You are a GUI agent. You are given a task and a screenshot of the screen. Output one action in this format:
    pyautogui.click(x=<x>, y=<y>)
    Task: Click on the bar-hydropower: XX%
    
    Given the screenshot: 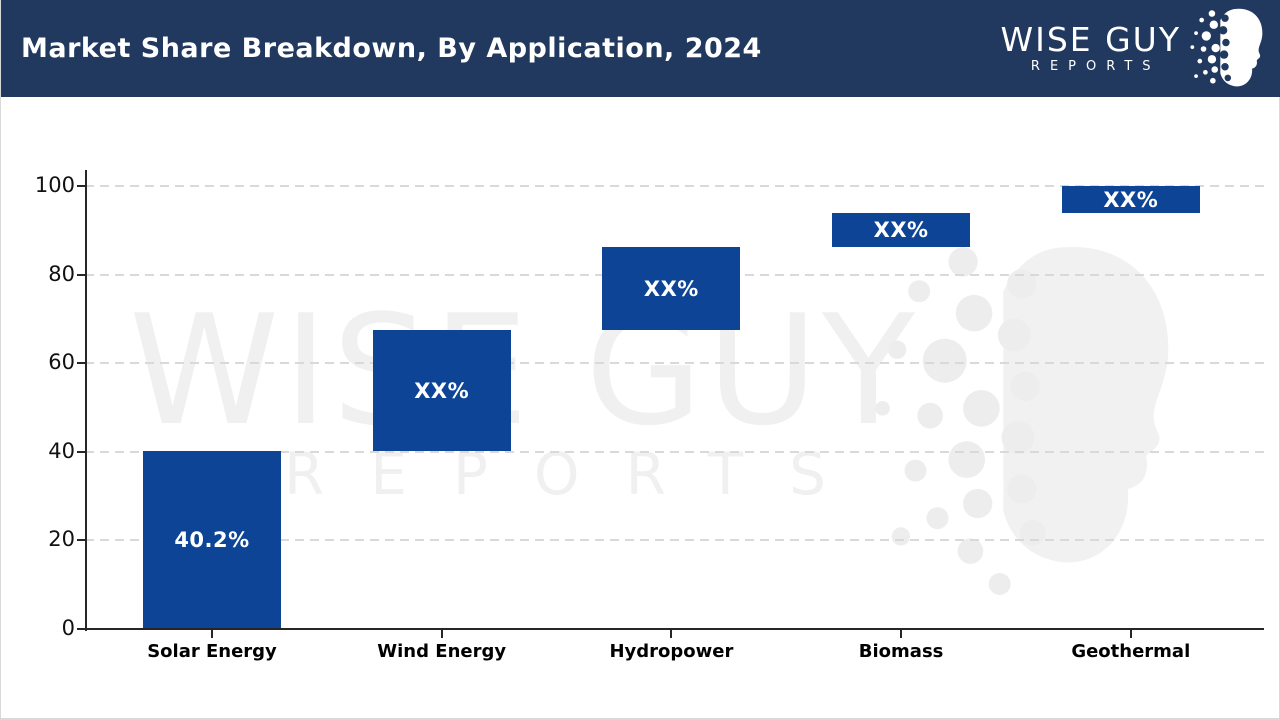 What is the action you would take?
    pyautogui.click(x=671, y=289)
    